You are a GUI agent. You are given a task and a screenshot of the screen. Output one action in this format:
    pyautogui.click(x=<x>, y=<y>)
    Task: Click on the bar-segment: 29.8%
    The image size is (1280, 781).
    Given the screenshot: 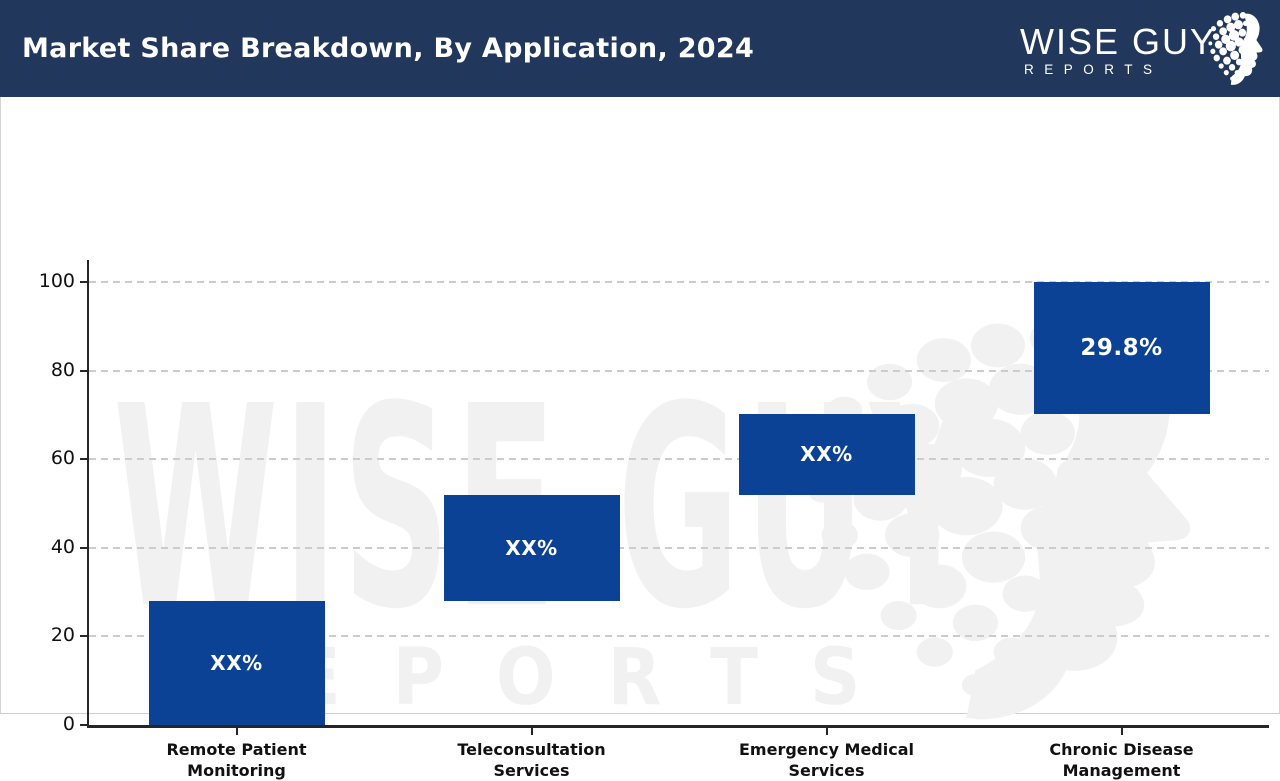 What is the action you would take?
    pyautogui.click(x=1121, y=348)
    